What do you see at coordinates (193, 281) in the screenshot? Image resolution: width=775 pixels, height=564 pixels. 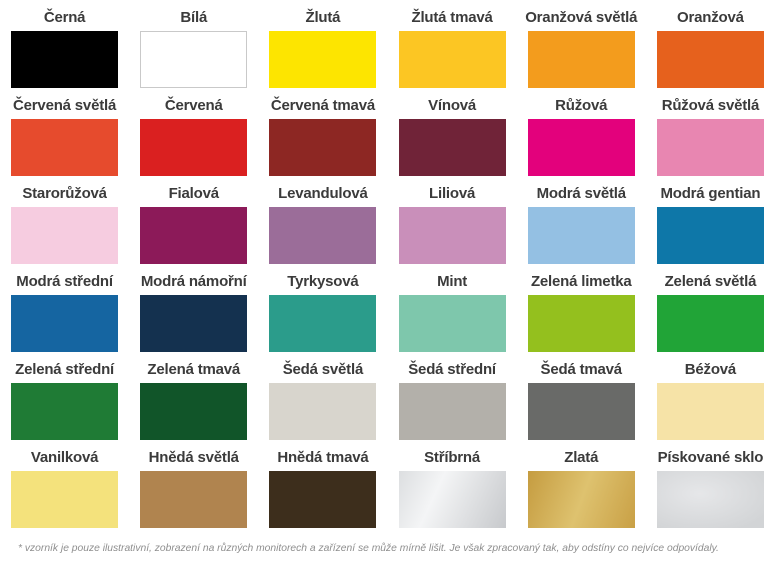 I see `color-label: Modrá námořní` at bounding box center [193, 281].